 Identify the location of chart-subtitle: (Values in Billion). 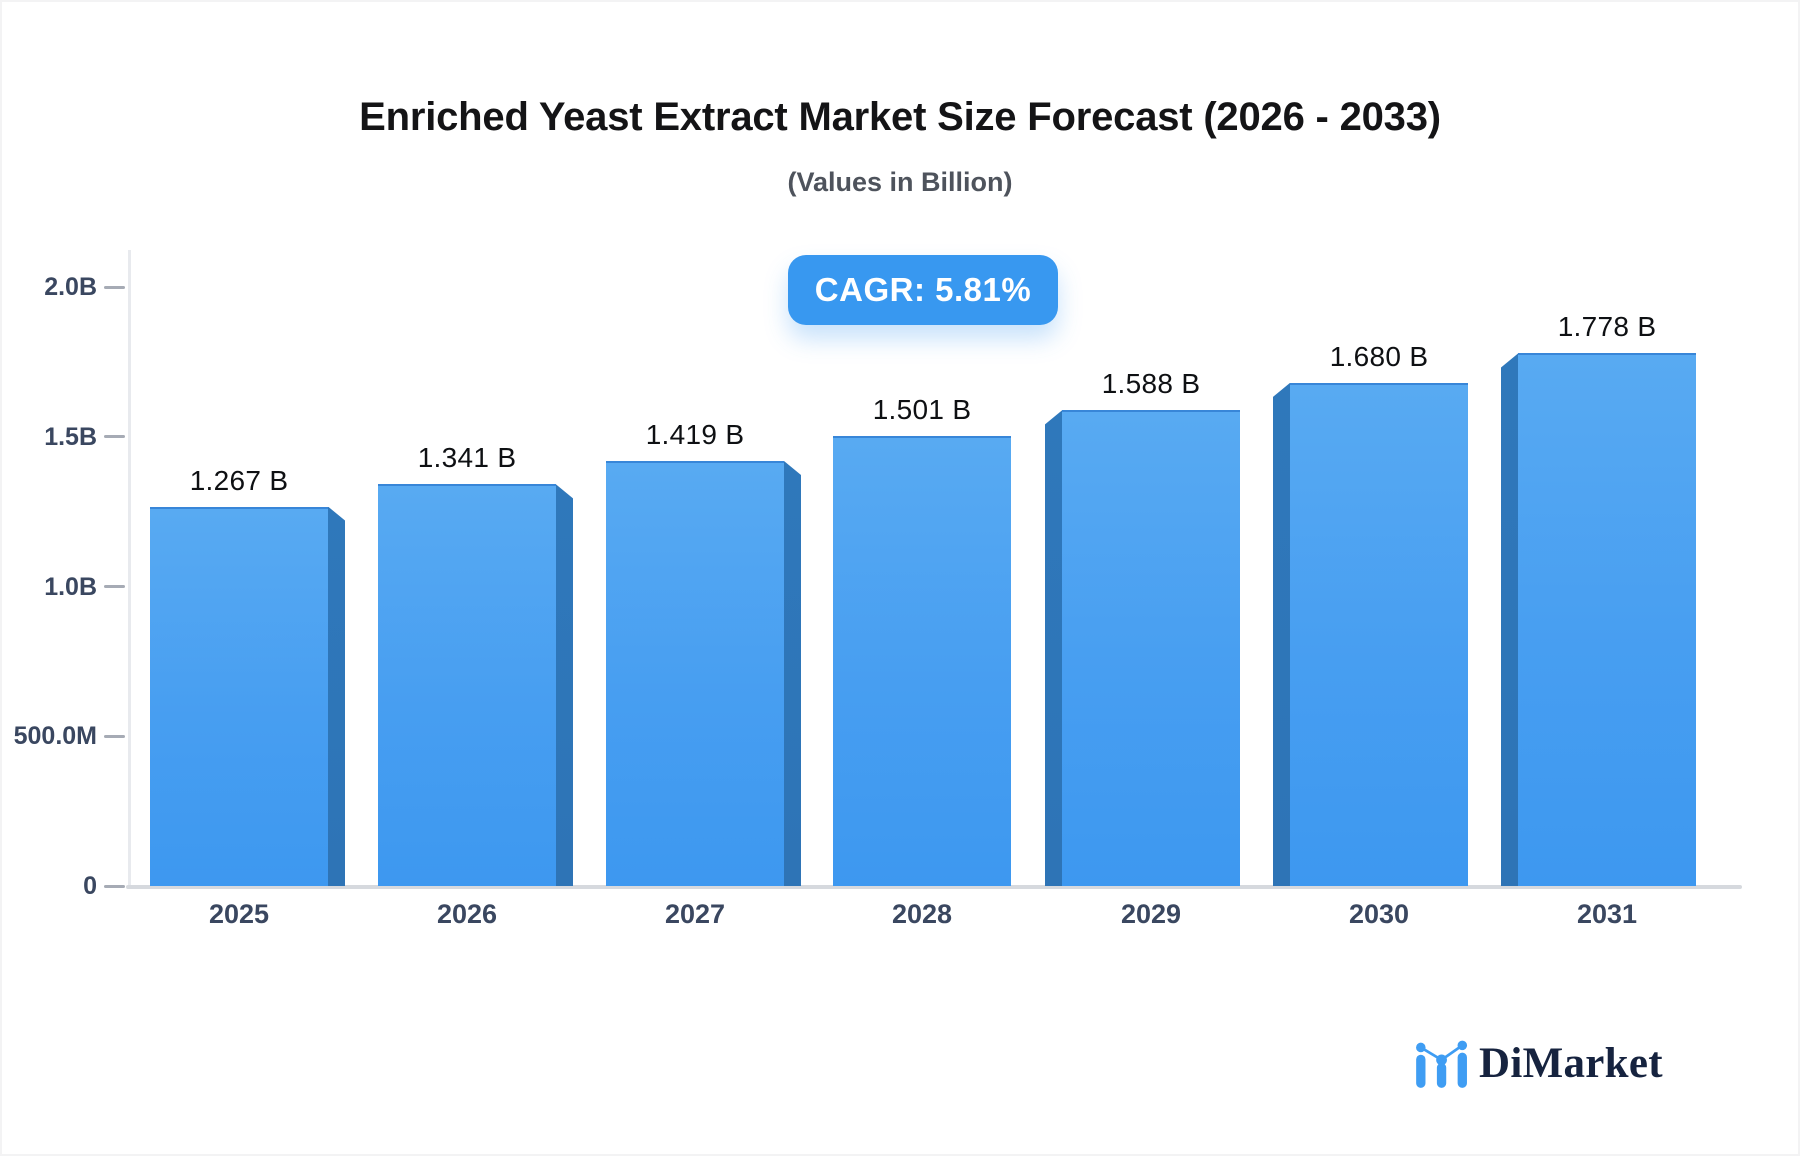
(900, 182).